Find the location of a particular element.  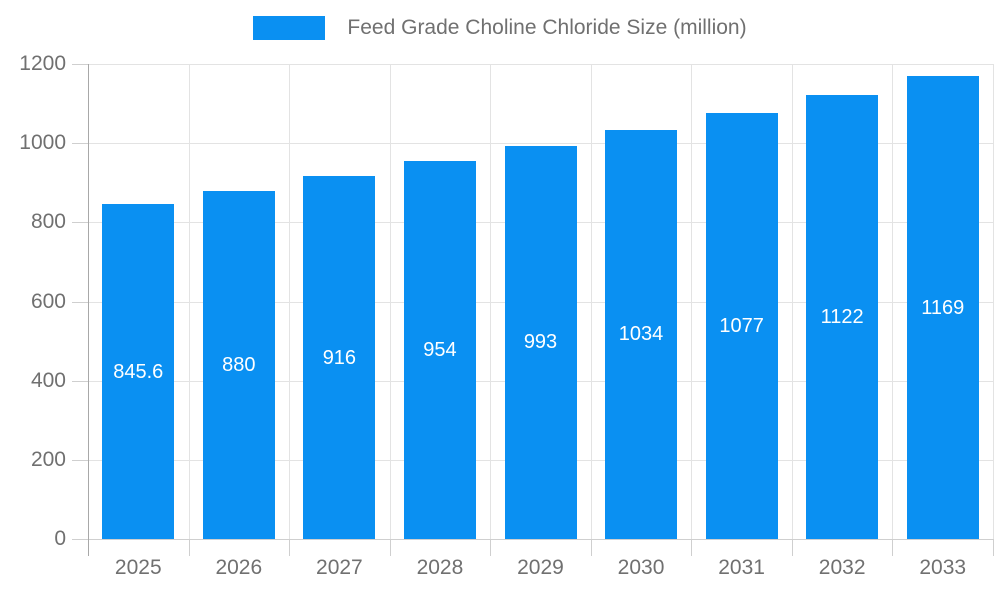

x-tick-label: 2030 is located at coordinates (641, 567).